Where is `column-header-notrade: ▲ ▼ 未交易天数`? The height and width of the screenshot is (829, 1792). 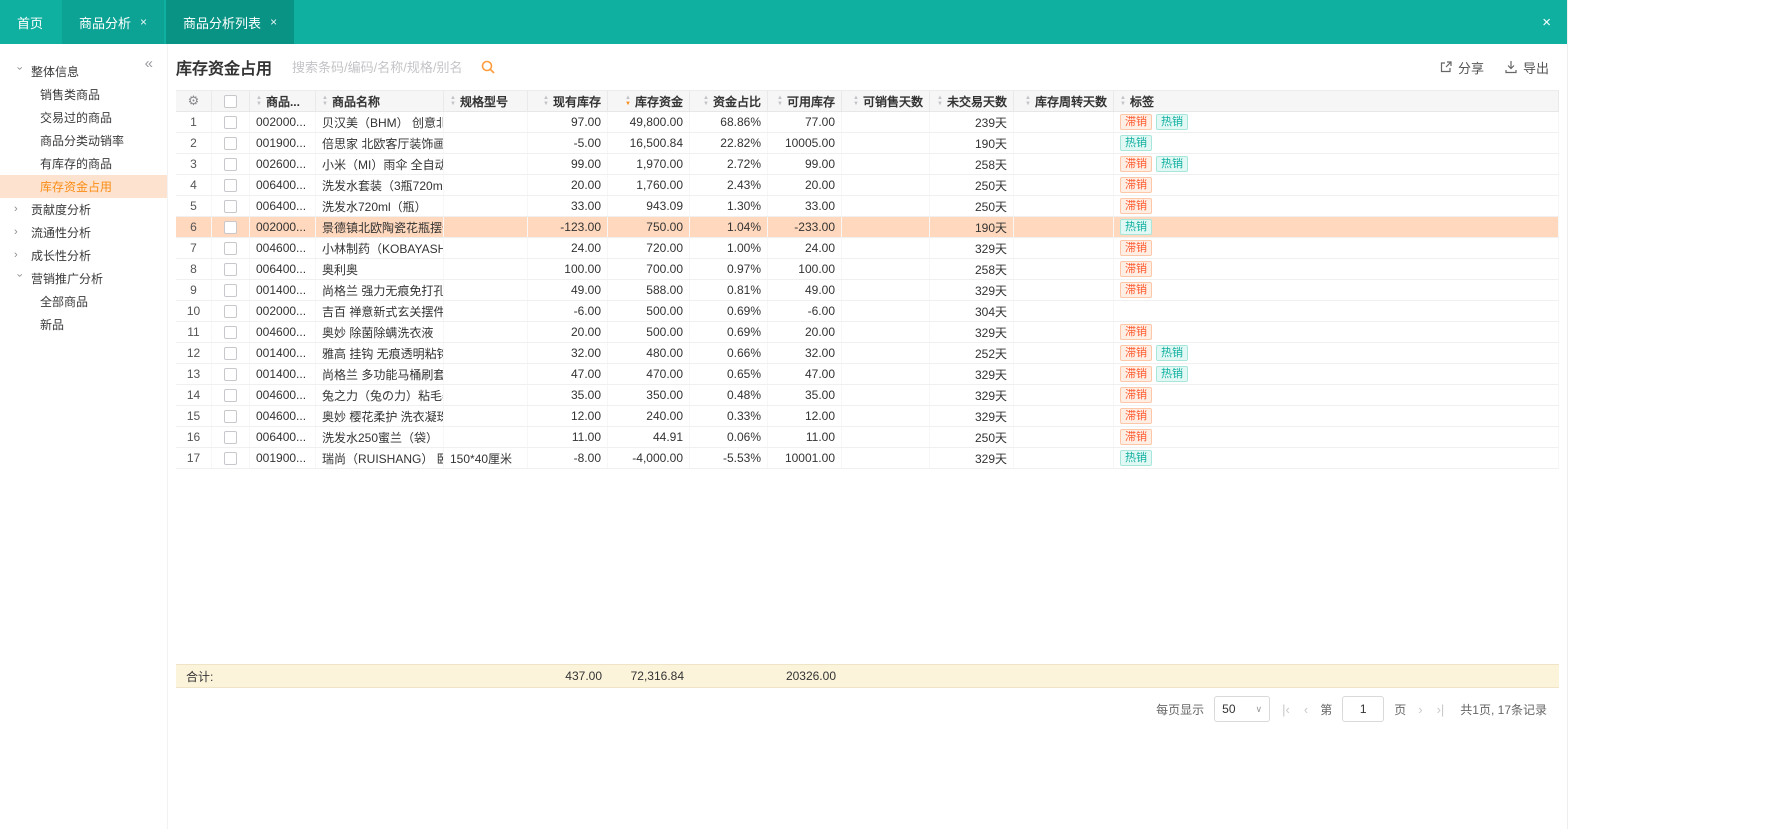 column-header-notrade: ▲ ▼ 未交易天数 is located at coordinates (972, 101).